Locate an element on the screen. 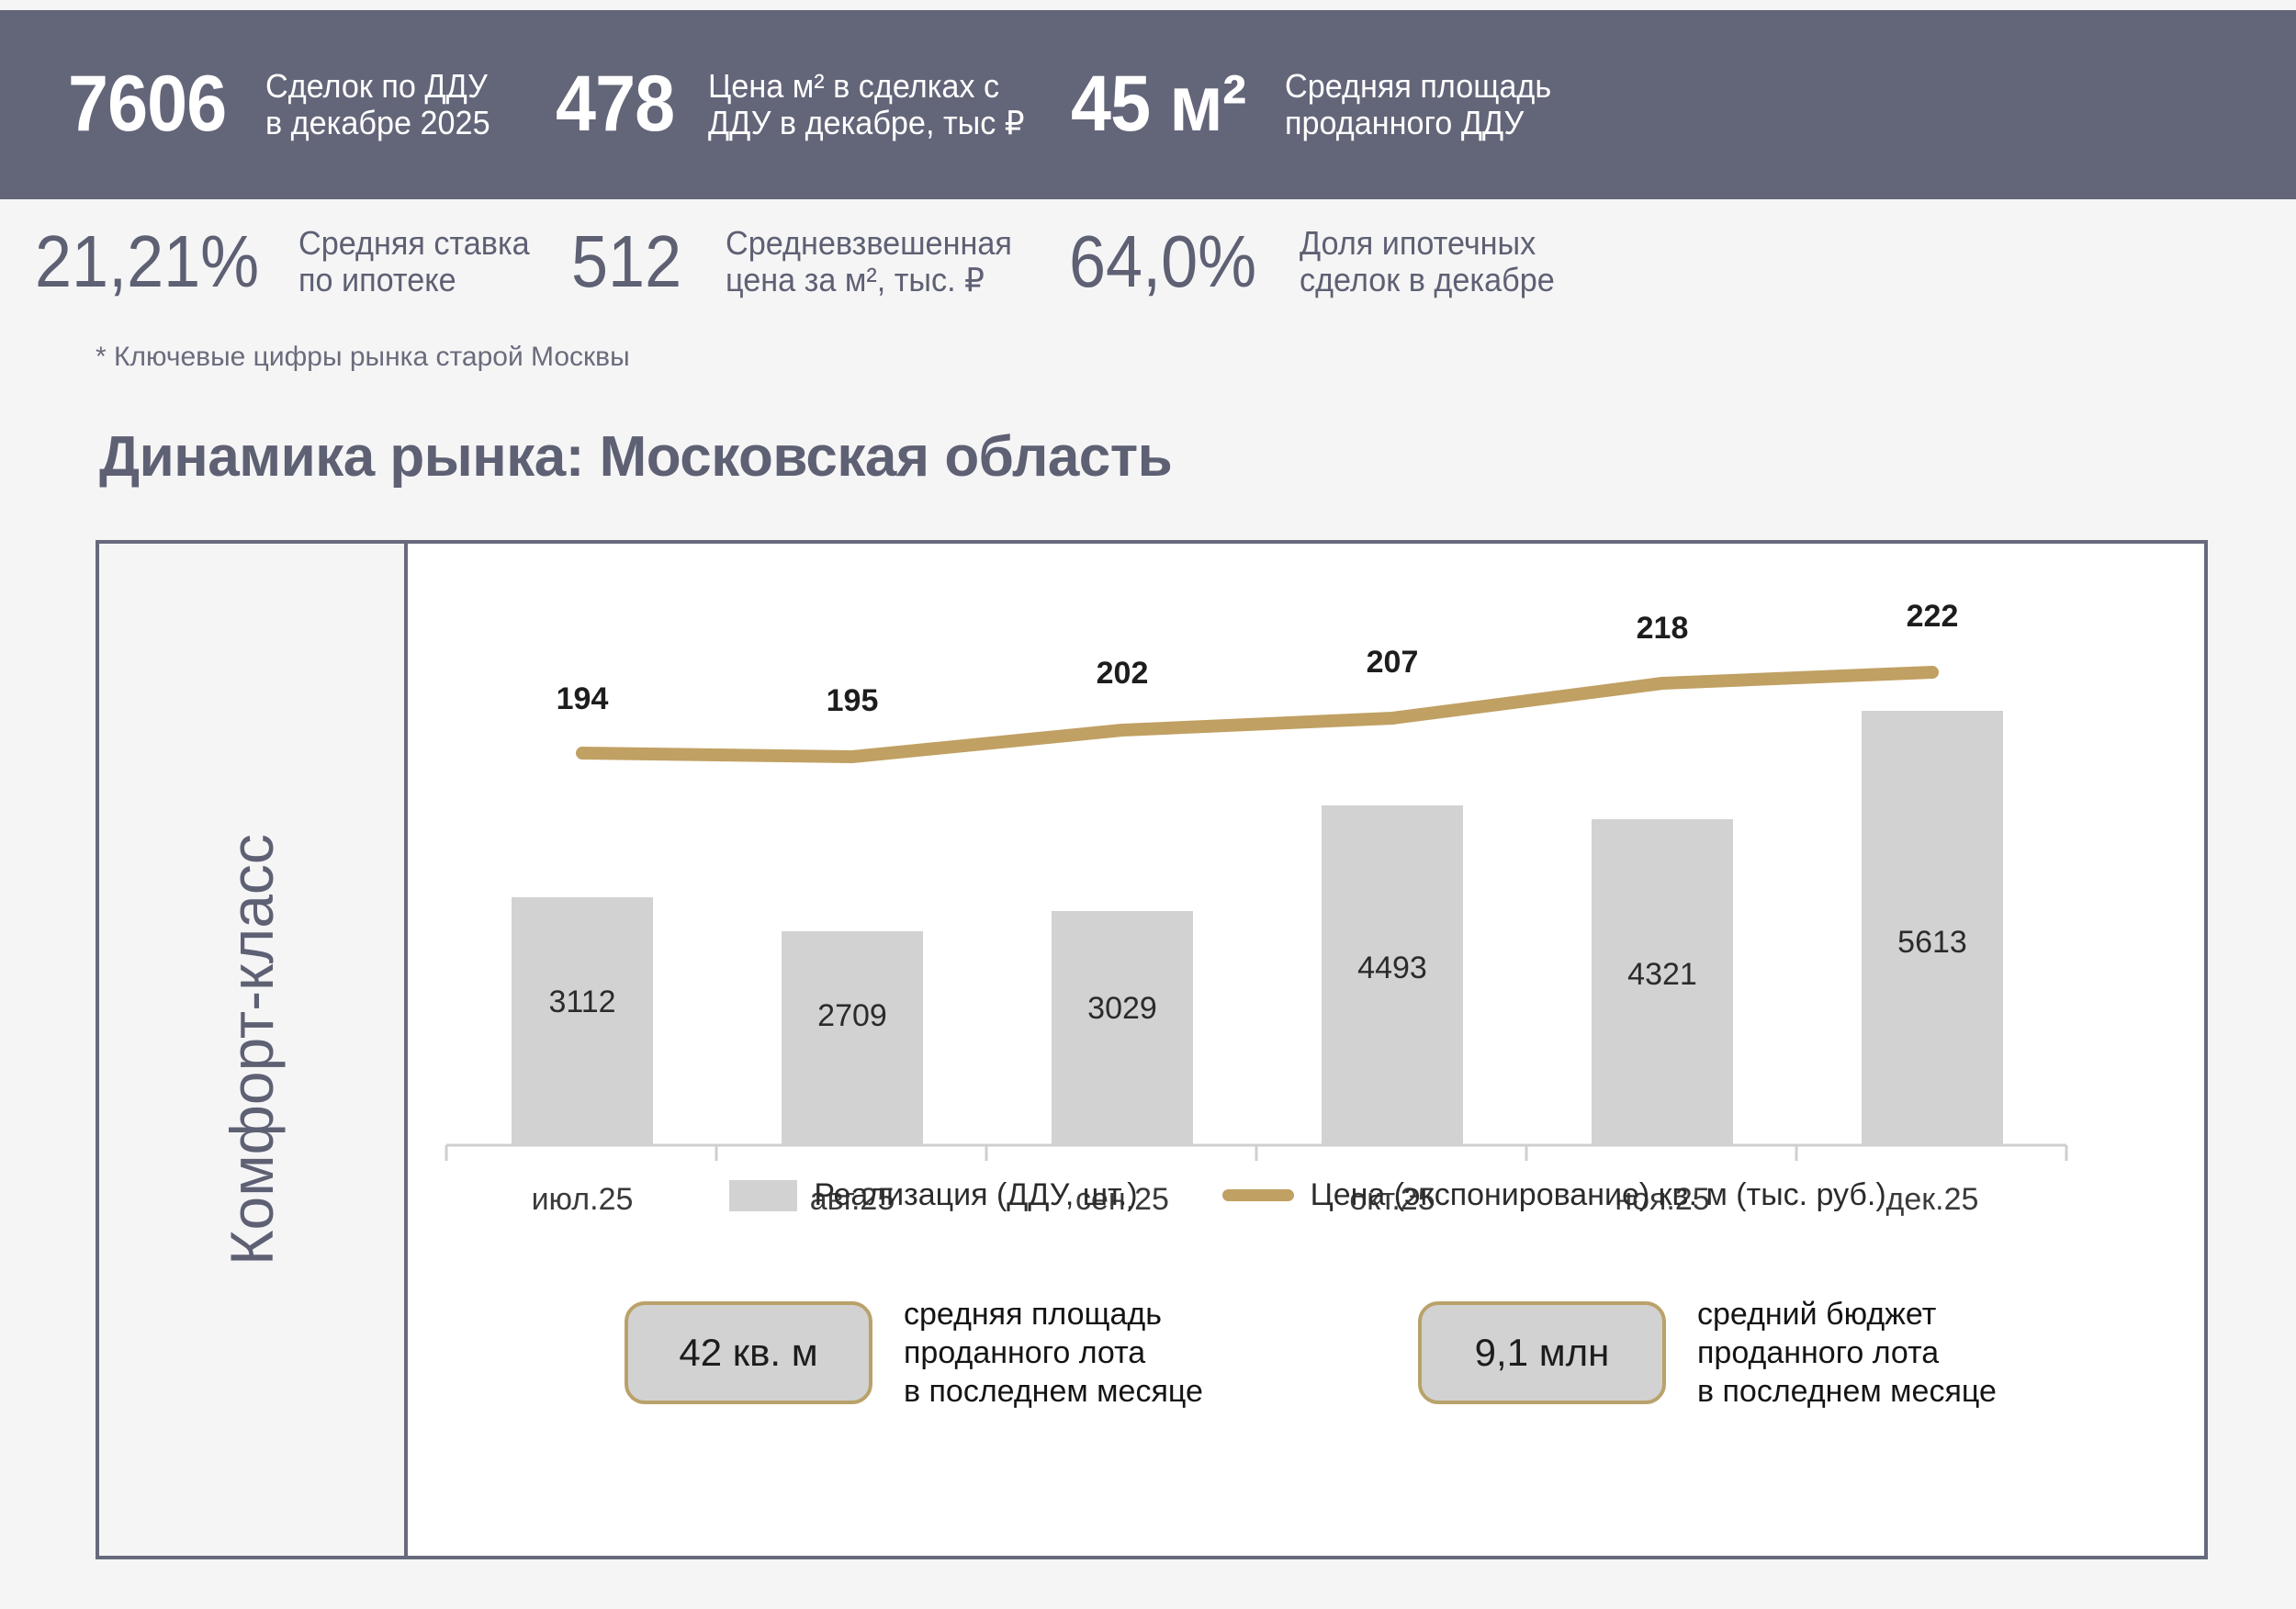 The image size is (2296, 1609). bar-dek25 is located at coordinates (1932, 928).